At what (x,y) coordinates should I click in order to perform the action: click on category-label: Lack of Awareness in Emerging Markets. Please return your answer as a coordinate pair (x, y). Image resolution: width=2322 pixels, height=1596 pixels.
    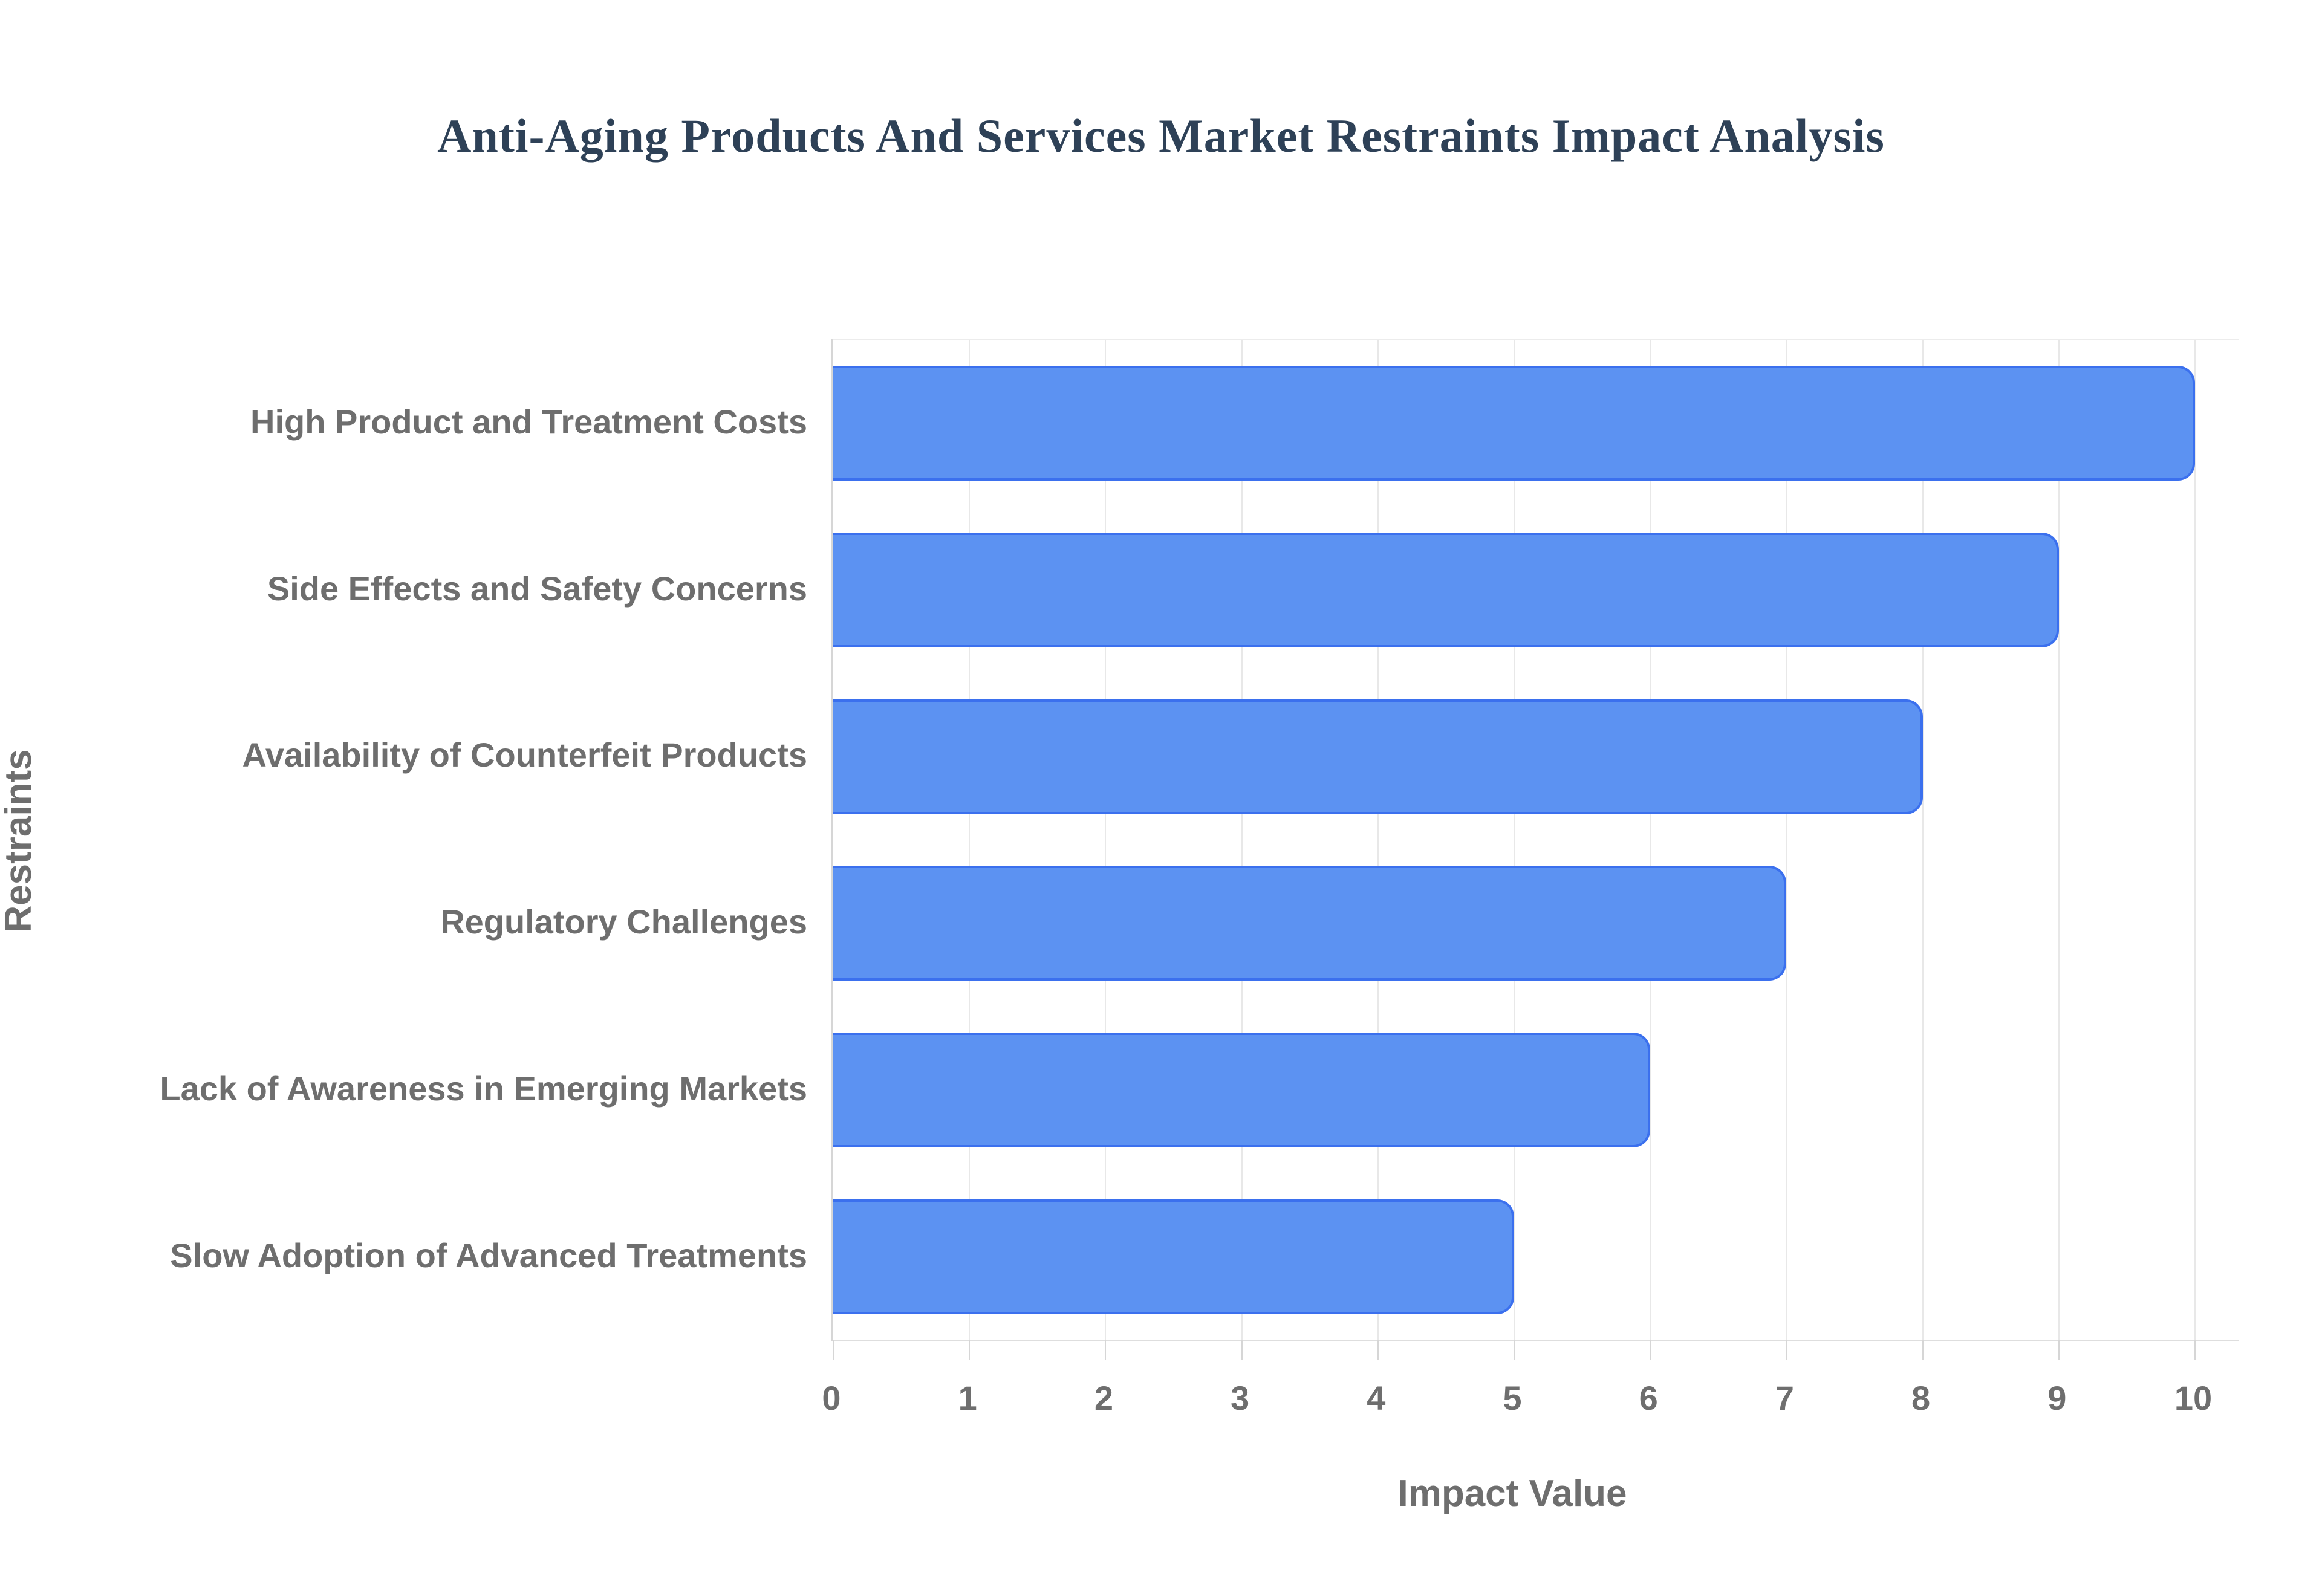
    Looking at the image, I should click on (483, 1088).